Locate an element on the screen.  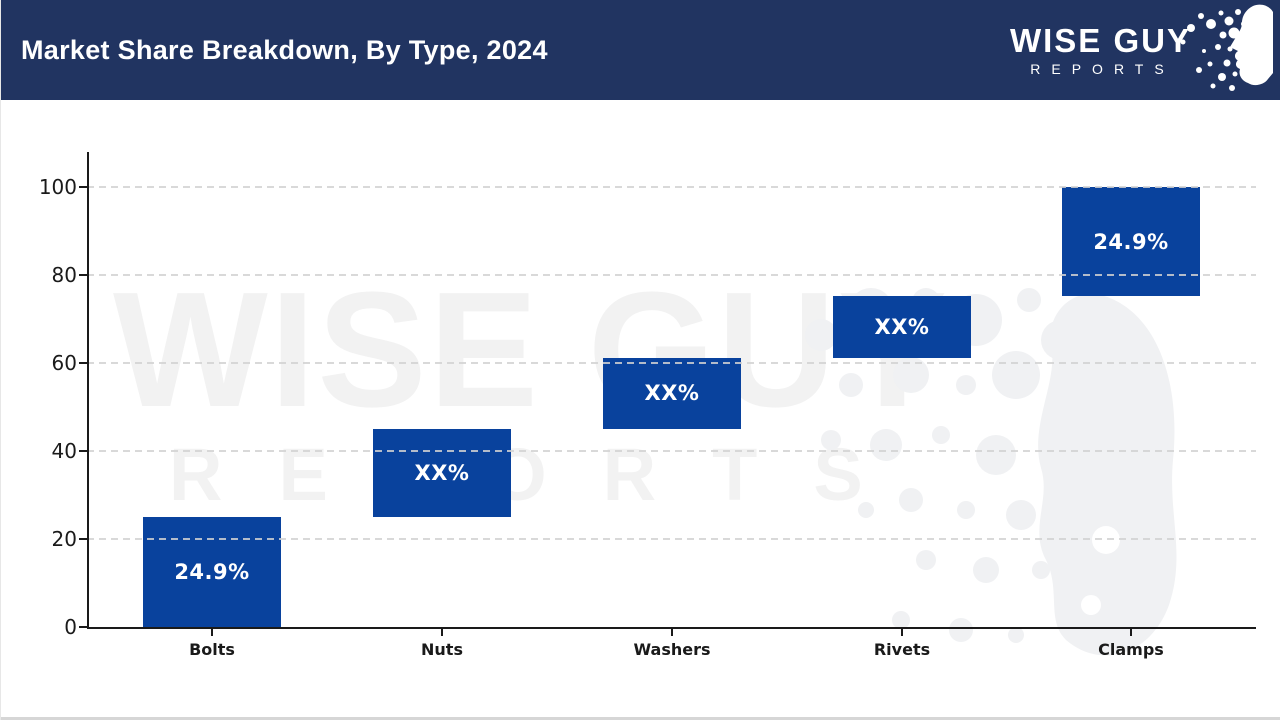
bar-value-label-rivets: XX% is located at coordinates (902, 326).